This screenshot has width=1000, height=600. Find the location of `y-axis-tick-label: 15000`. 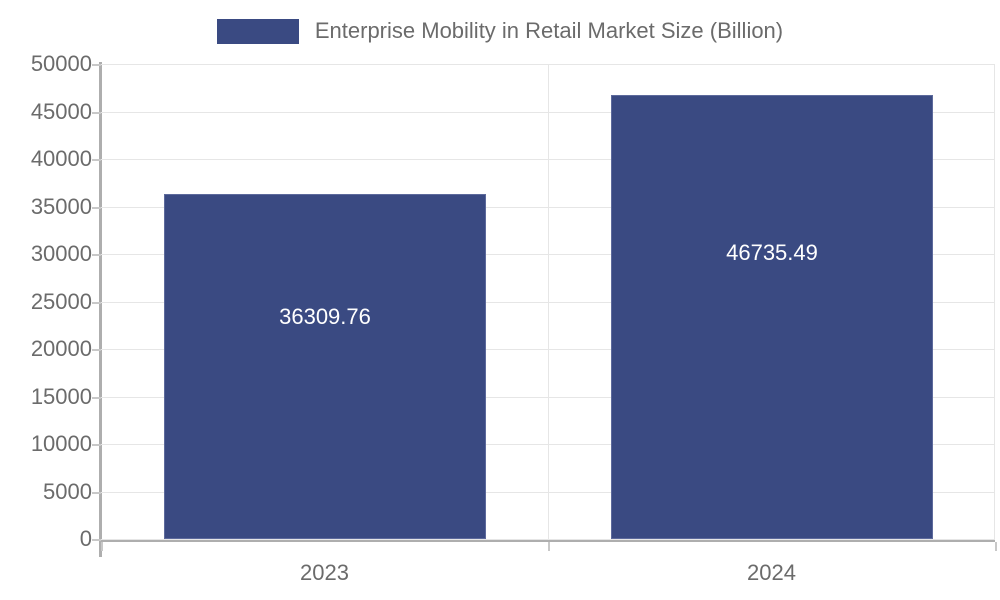

y-axis-tick-label: 15000 is located at coordinates (61, 396).